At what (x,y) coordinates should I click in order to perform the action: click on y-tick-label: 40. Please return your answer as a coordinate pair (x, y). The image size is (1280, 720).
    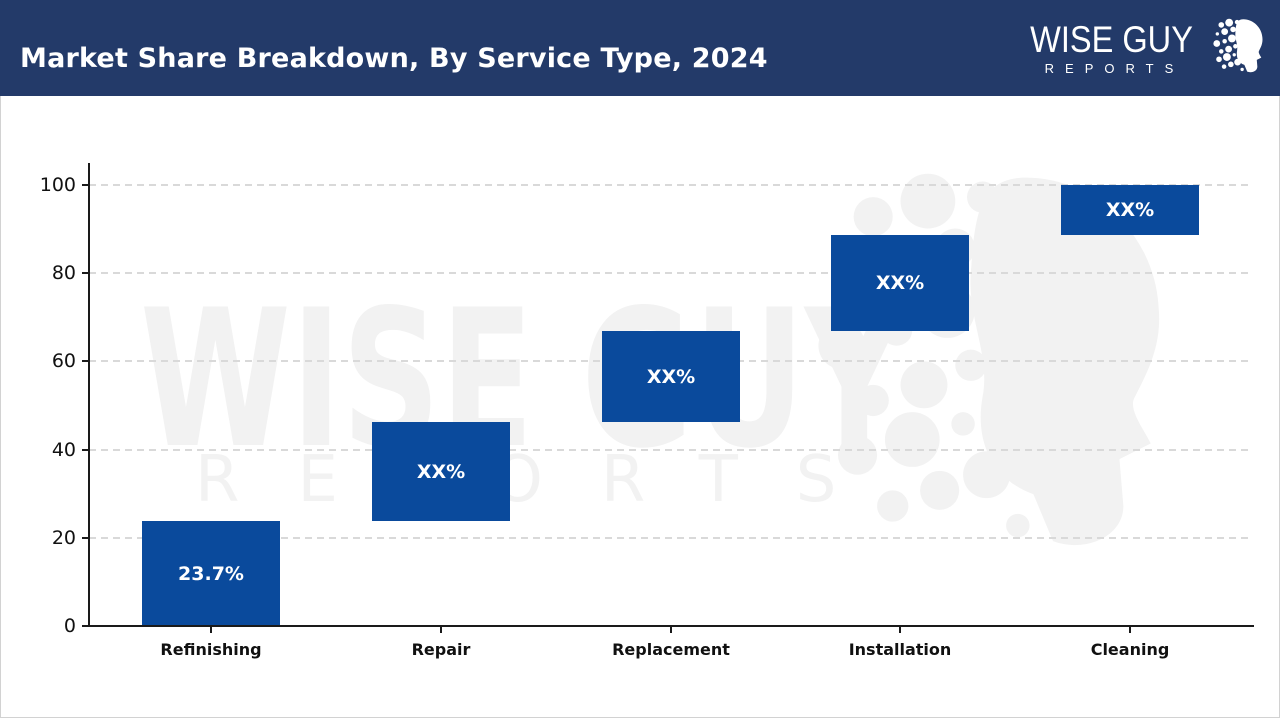
    Looking at the image, I should click on (63, 449).